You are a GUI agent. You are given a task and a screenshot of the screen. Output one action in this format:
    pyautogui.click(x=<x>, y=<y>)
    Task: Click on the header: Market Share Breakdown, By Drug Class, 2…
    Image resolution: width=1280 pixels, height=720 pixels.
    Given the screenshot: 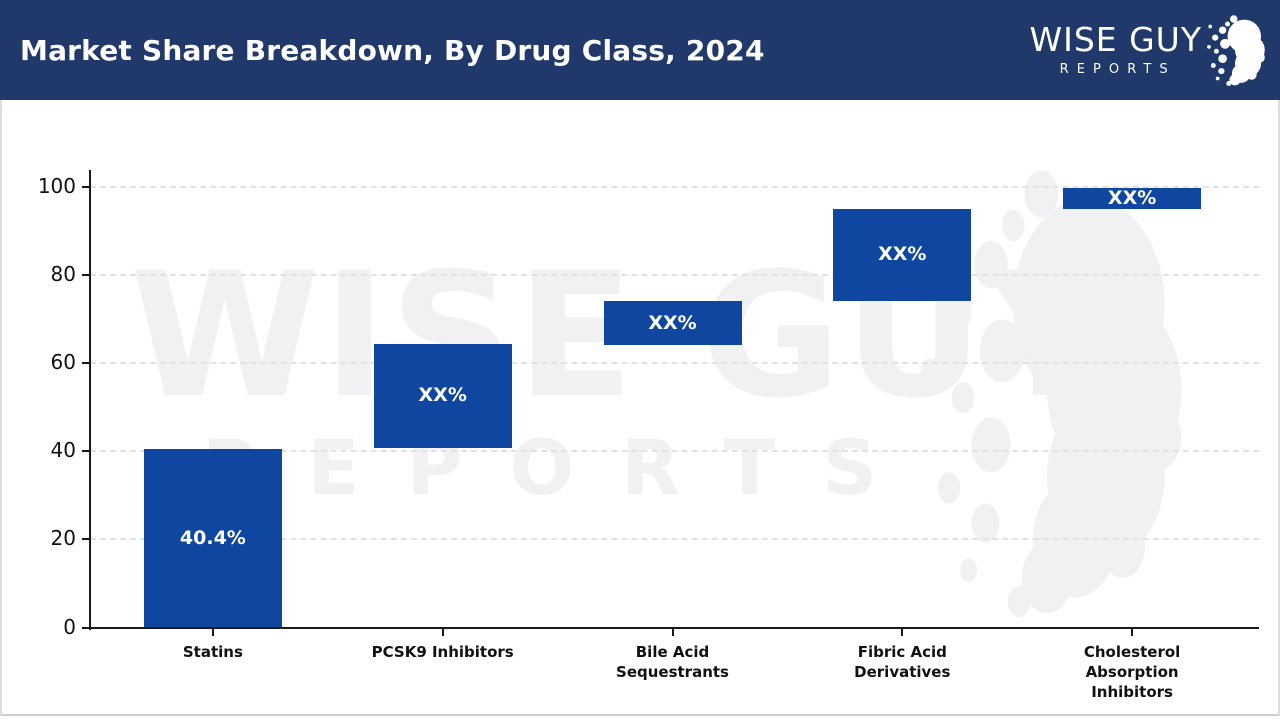 What is the action you would take?
    pyautogui.click(x=640, y=50)
    